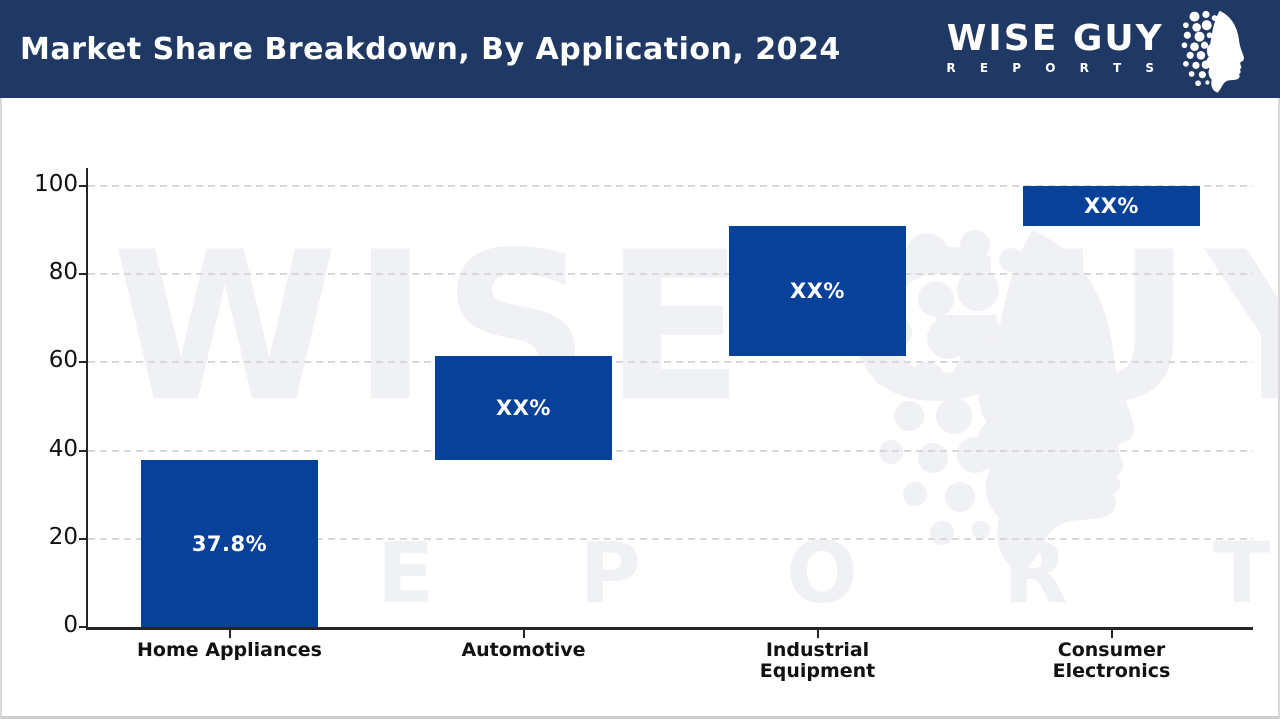 Image resolution: width=1280 pixels, height=720 pixels. Describe the element at coordinates (1055, 38) in the screenshot. I see `logo-wordmark: WISE GUY` at that location.